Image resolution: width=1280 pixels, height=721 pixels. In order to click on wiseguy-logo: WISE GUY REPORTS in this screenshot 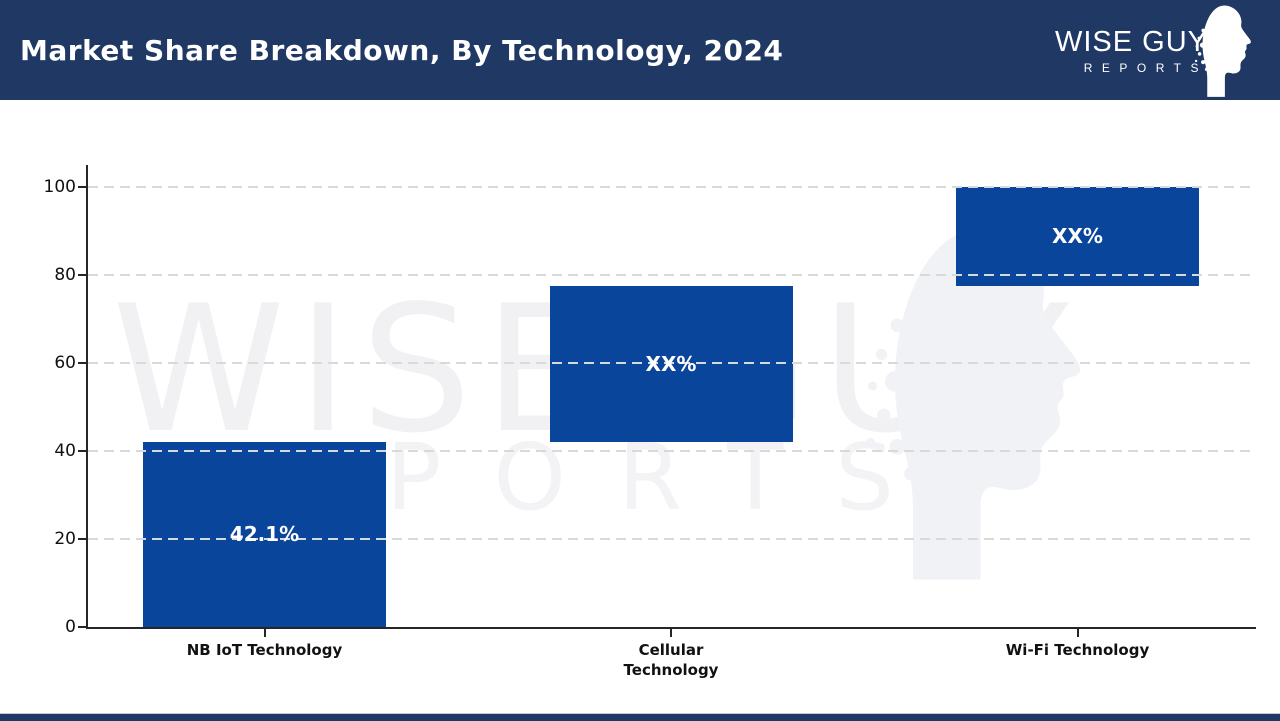, I will do `click(1155, 50)`.